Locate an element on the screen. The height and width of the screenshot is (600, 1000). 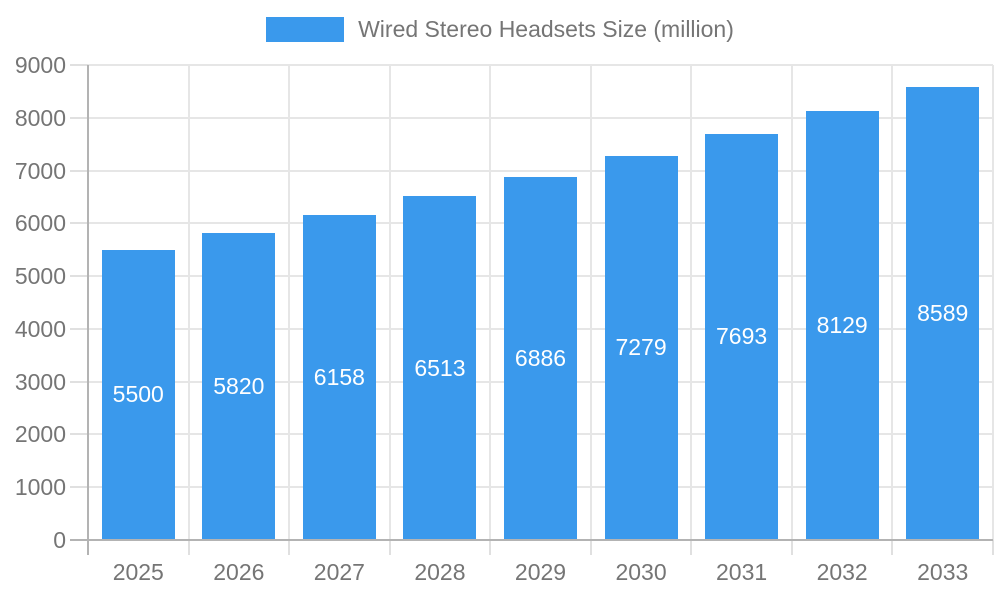
y-axis-line is located at coordinates (88, 310).